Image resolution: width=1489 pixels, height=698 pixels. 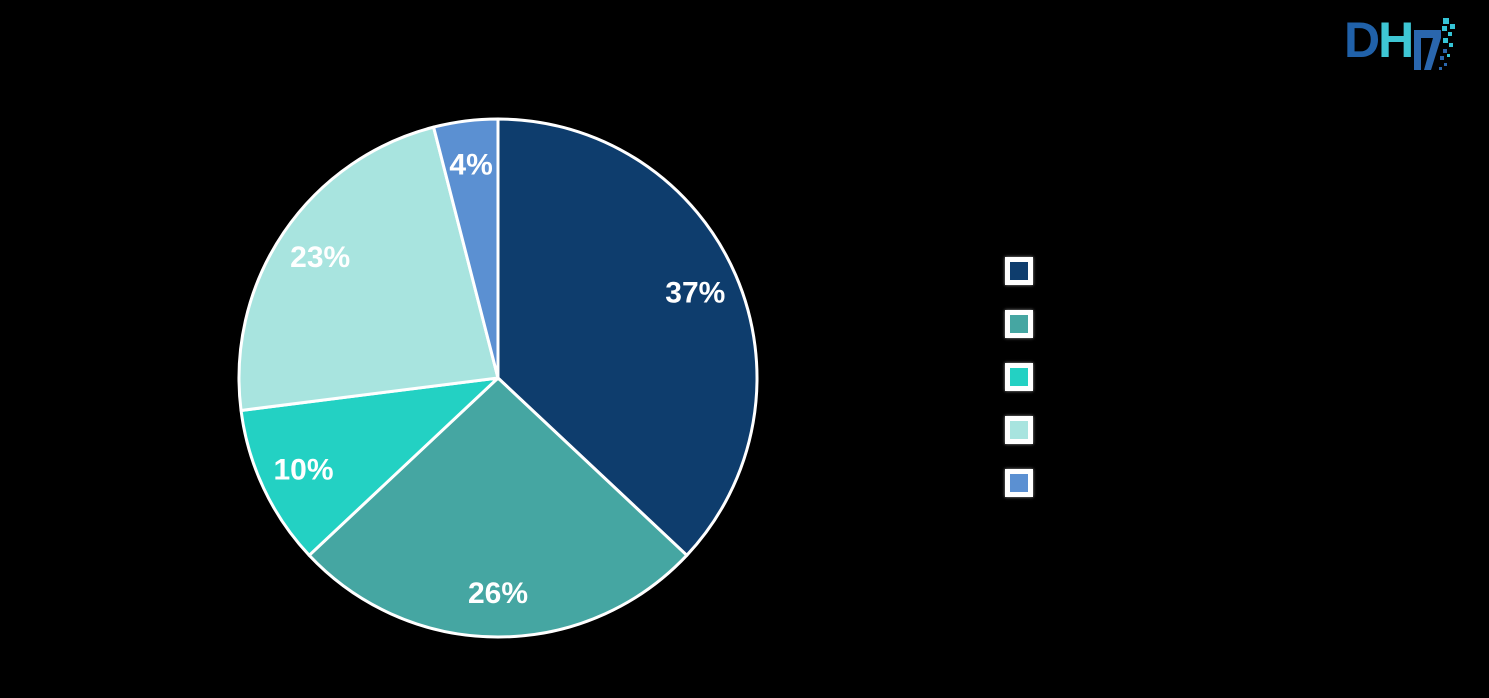 What do you see at coordinates (1435, 44) in the screenshot?
I see `logo-pixel-r-glyph` at bounding box center [1435, 44].